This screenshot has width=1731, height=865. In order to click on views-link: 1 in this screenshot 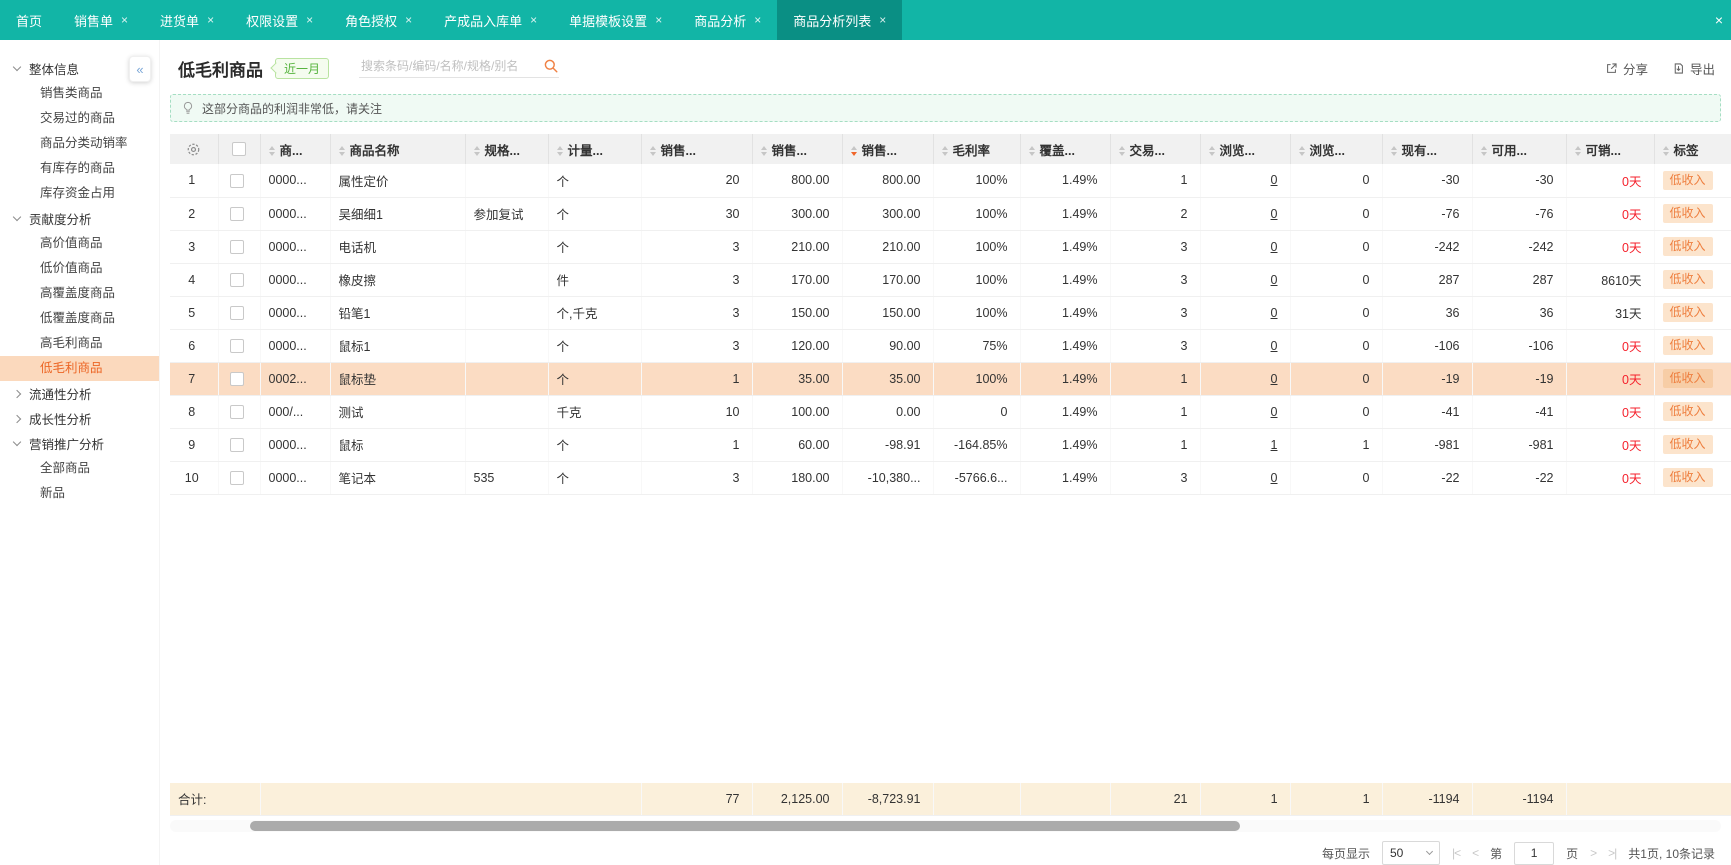, I will do `click(1274, 444)`.